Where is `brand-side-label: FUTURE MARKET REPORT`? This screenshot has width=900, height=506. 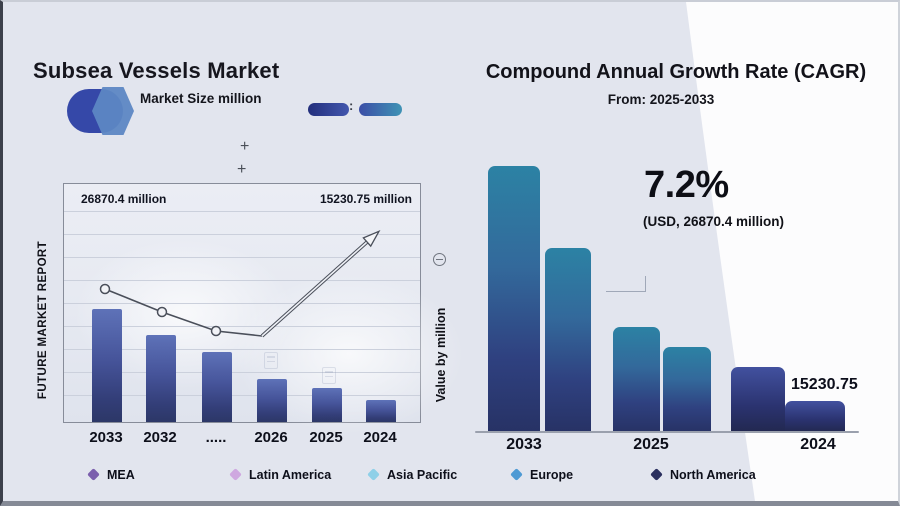 brand-side-label: FUTURE MARKET REPORT is located at coordinates (43, 320).